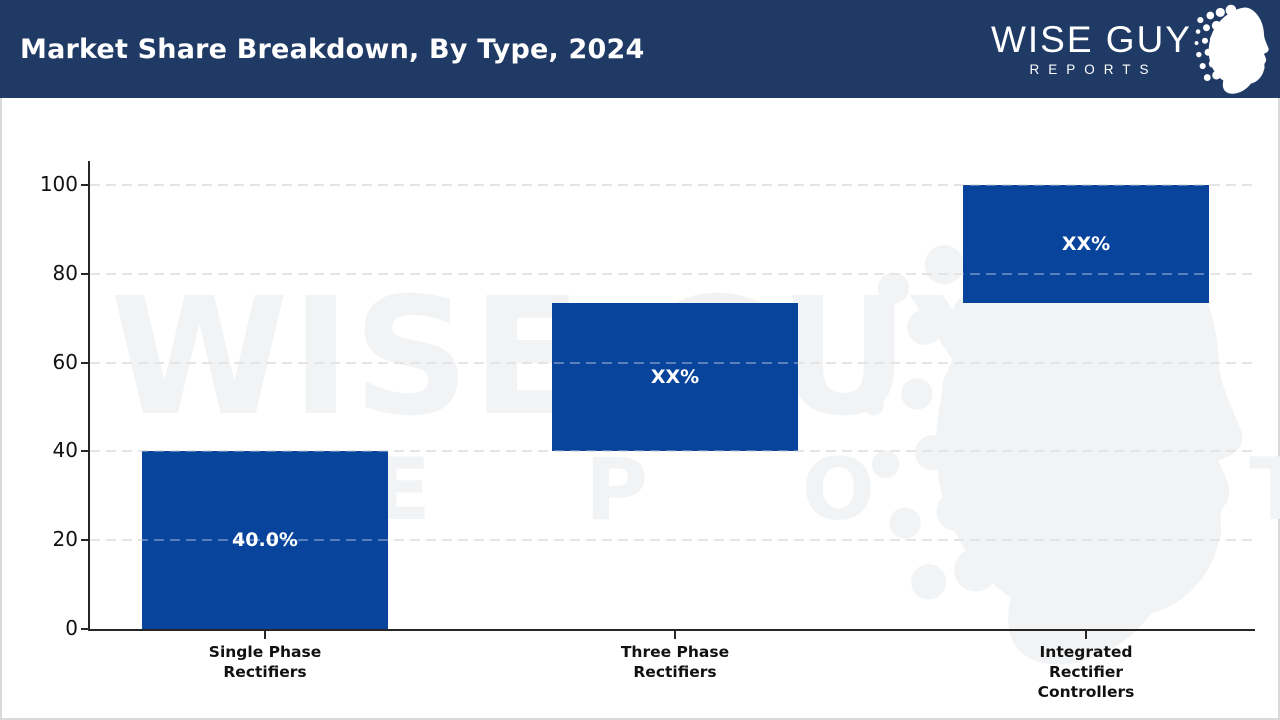 The image size is (1280, 720). What do you see at coordinates (58, 184) in the screenshot?
I see `y-tick-label-100: 100` at bounding box center [58, 184].